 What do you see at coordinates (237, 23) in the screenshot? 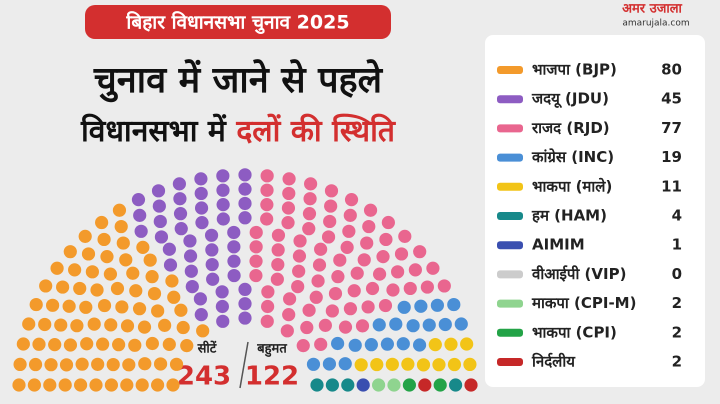
I see `badge: बिहार विधानसभा चुनाव 2025` at bounding box center [237, 23].